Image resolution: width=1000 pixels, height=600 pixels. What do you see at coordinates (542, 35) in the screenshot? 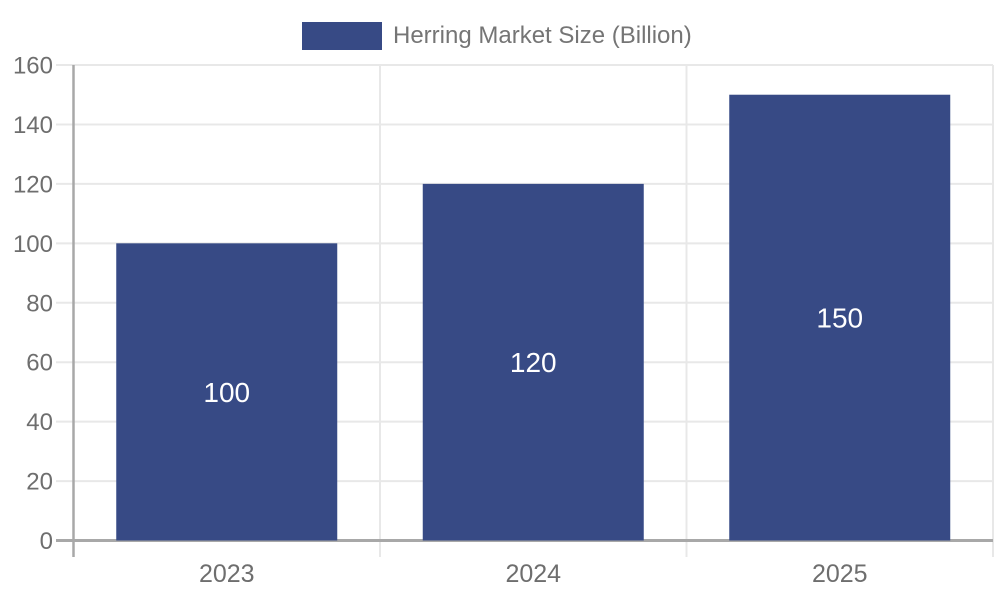
I see `legend-label: Herring Market Size (Billion)` at bounding box center [542, 35].